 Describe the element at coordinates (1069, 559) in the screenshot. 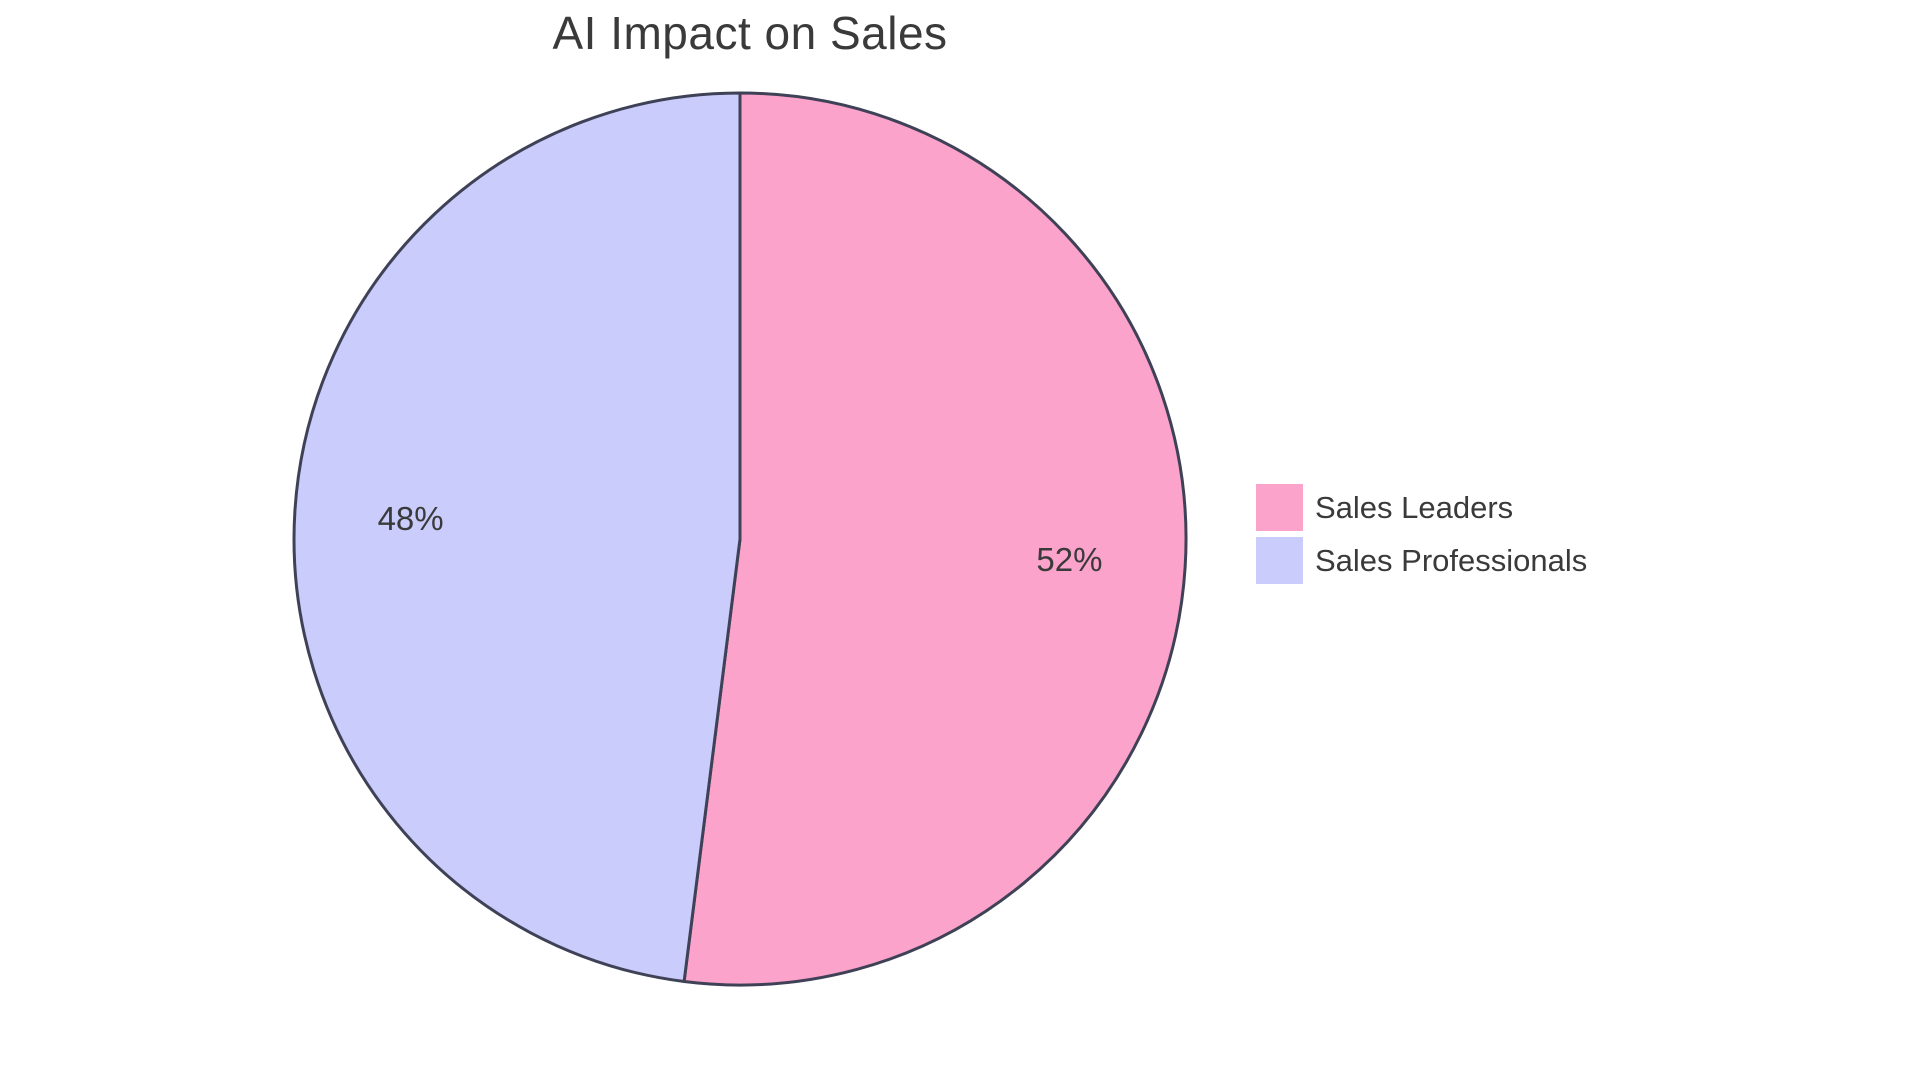

I see `slice-label-sales-leaders: 52%` at that location.